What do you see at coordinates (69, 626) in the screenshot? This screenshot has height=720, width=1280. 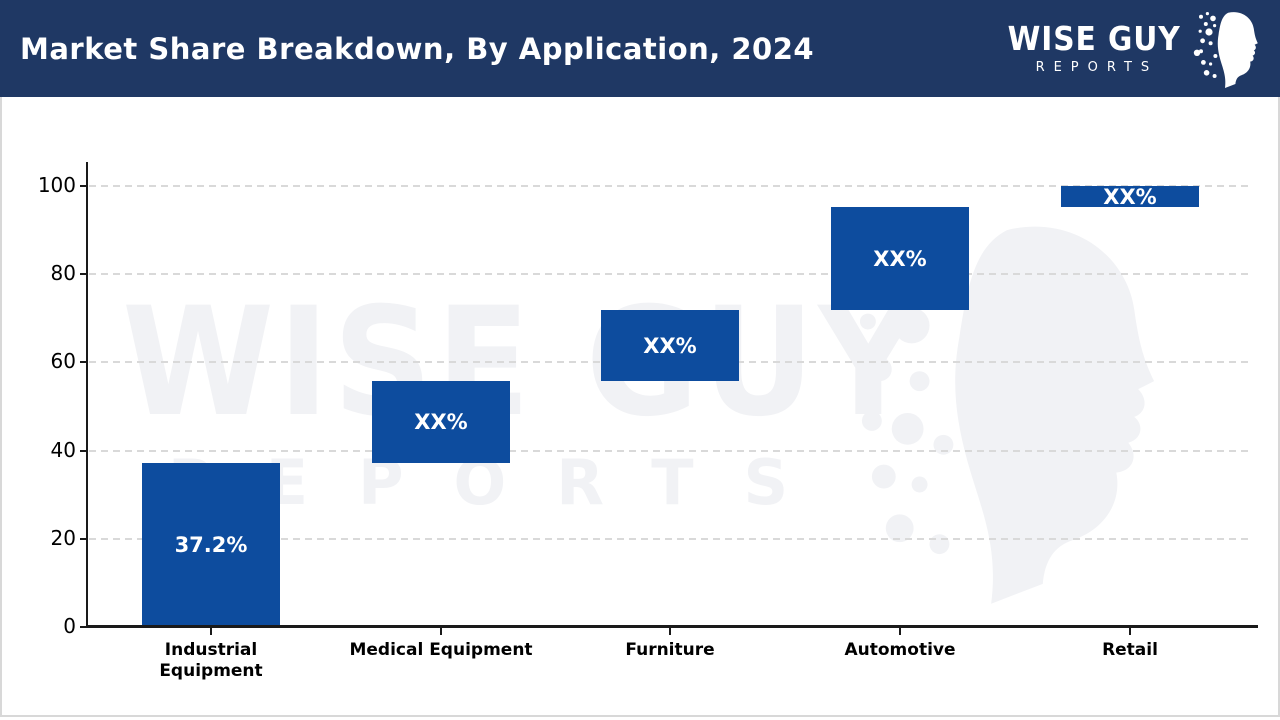 I see `y-axis-tick-label: 0` at bounding box center [69, 626].